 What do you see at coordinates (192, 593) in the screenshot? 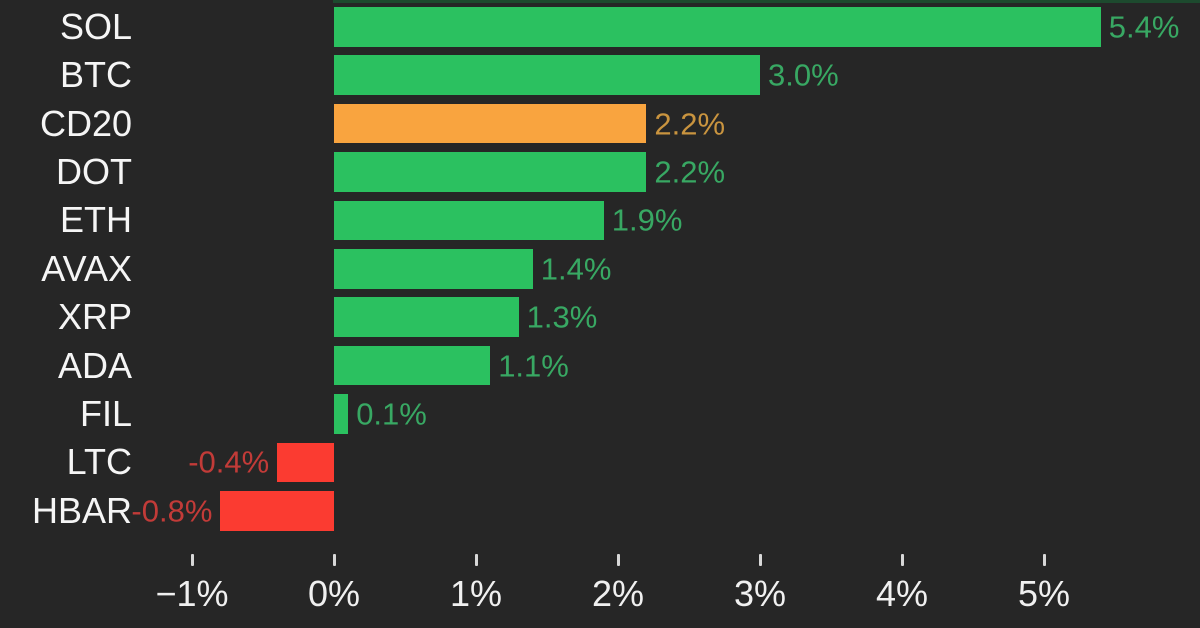
I see `x-axis-tick-label: −1%` at bounding box center [192, 593].